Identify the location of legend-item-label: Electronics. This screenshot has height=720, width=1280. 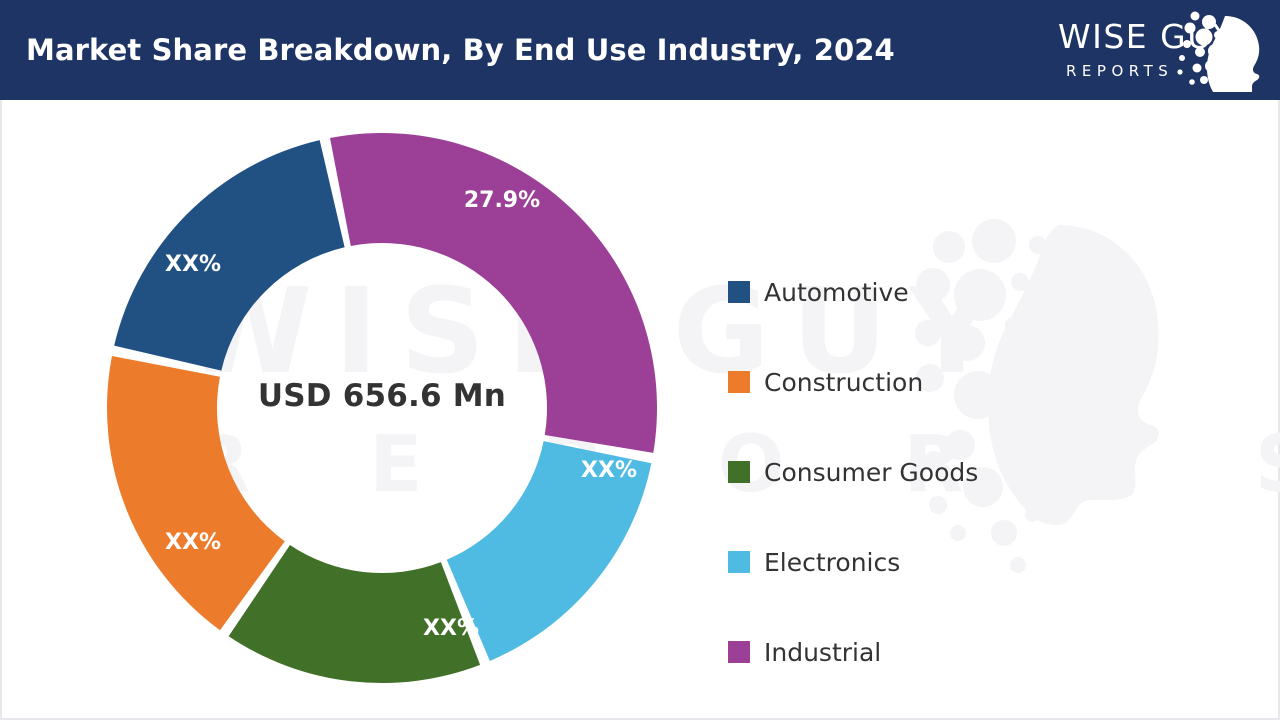
(832, 562).